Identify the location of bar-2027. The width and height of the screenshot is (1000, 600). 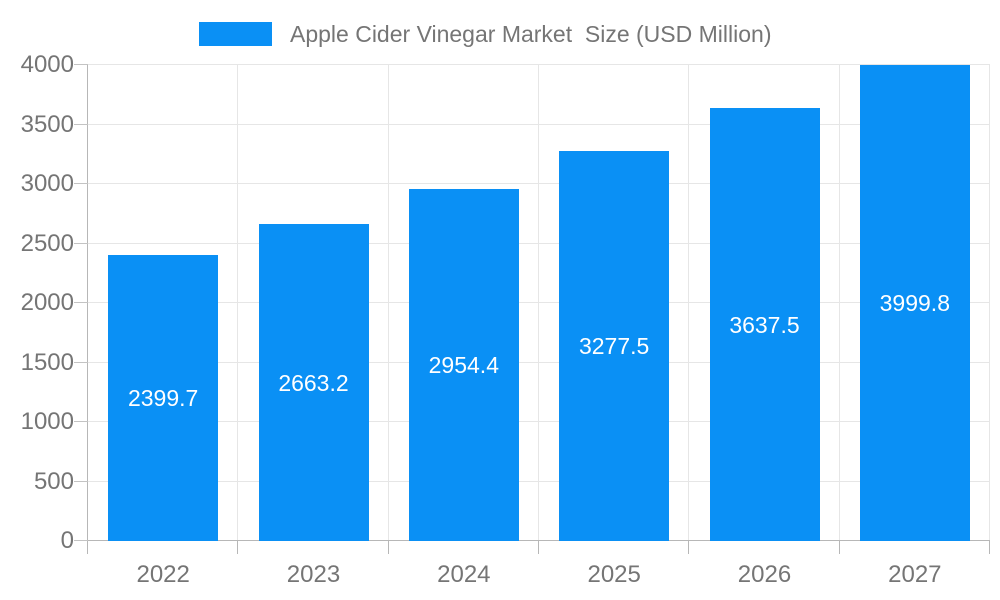
(914, 303).